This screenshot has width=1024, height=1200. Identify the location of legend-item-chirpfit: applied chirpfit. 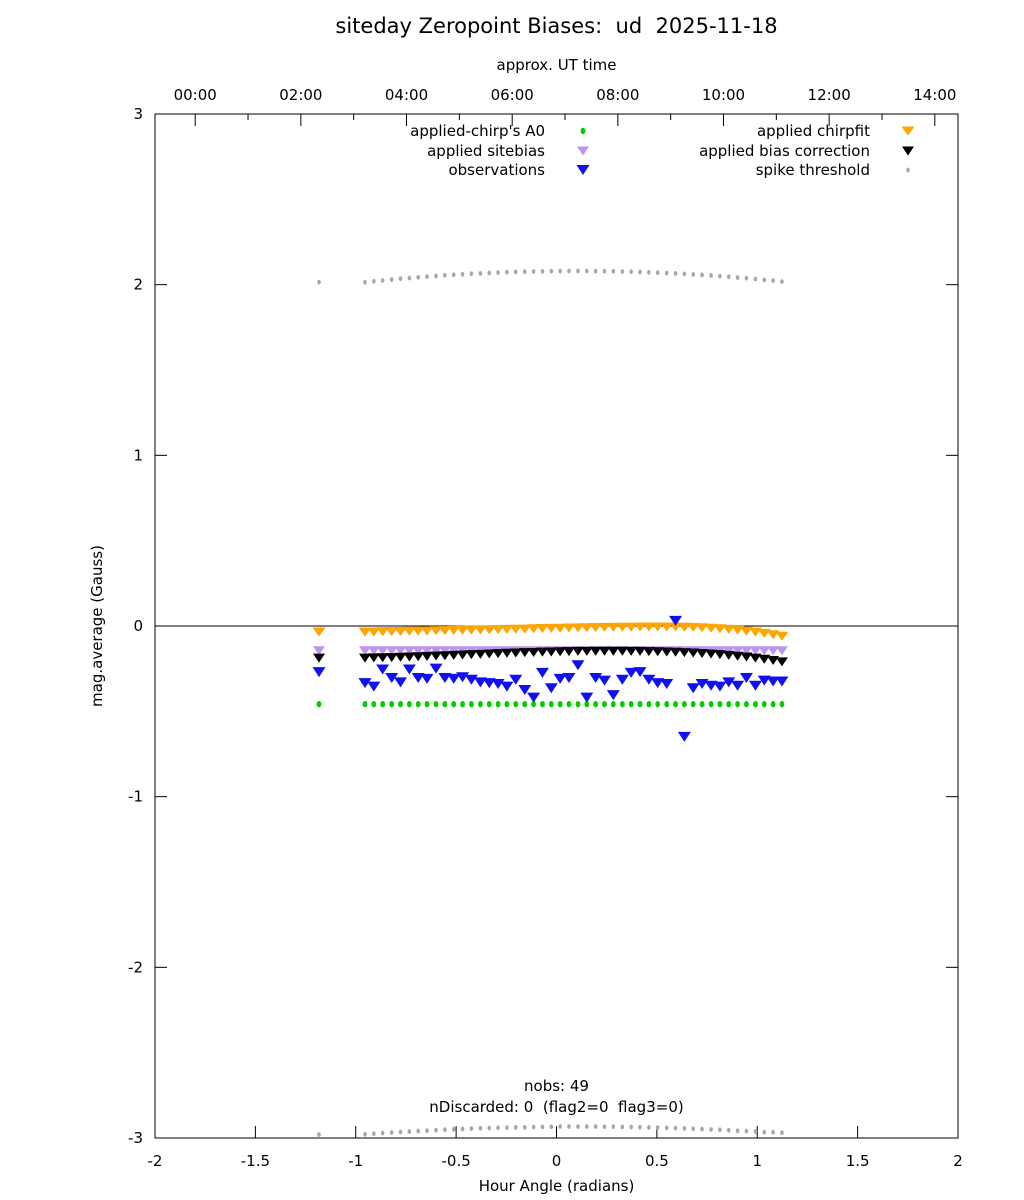
(701, 131).